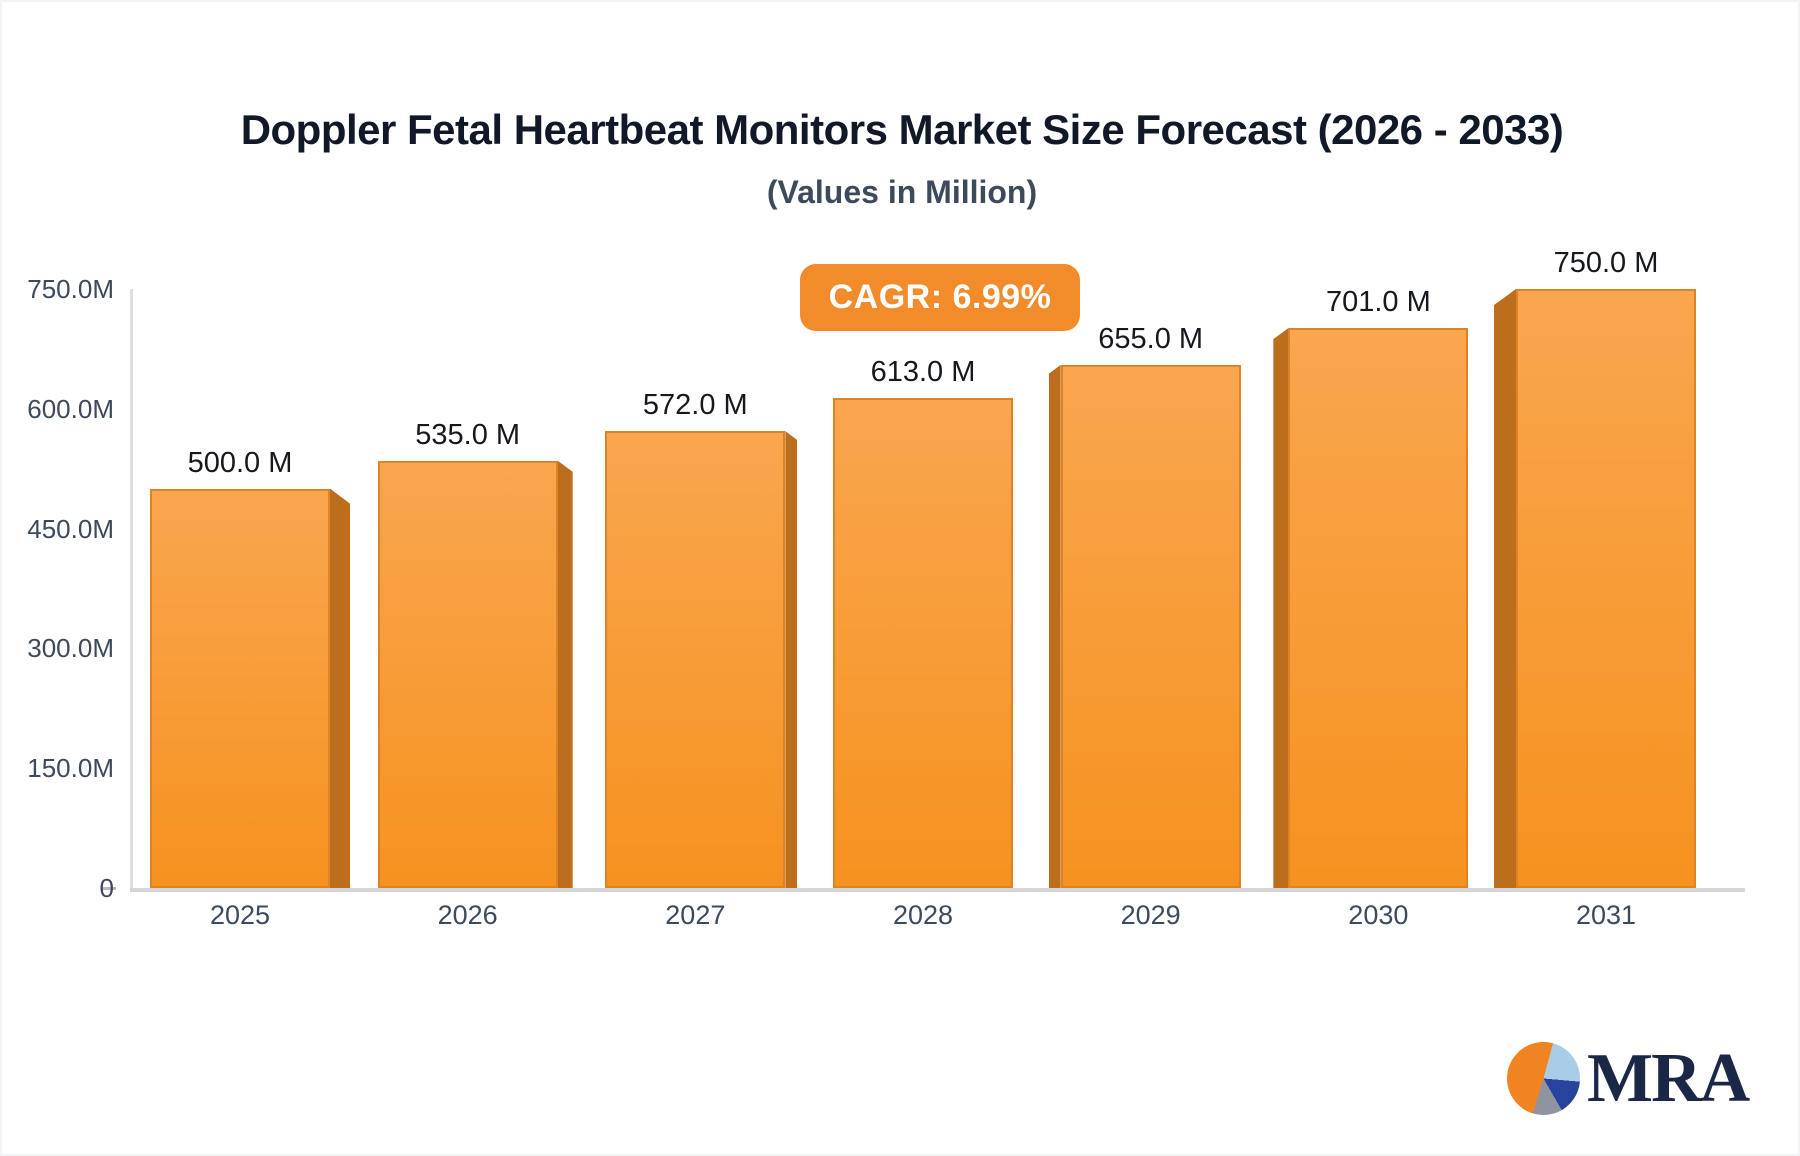 The width and height of the screenshot is (1800, 1156). What do you see at coordinates (468, 434) in the screenshot?
I see `bar-value-label: 535.0 M` at bounding box center [468, 434].